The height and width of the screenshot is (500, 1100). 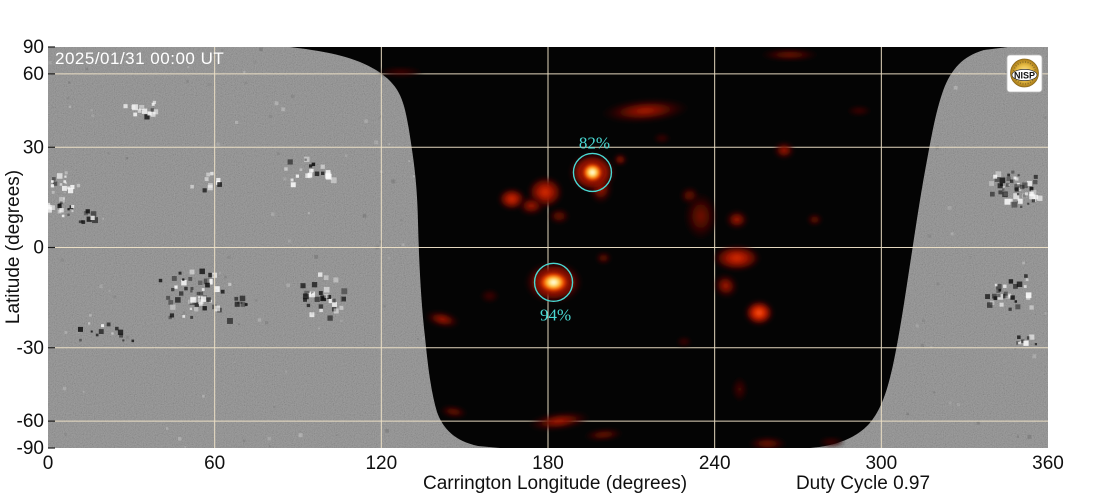 What do you see at coordinates (33, 47) in the screenshot?
I see `svg-text: 90` at bounding box center [33, 47].